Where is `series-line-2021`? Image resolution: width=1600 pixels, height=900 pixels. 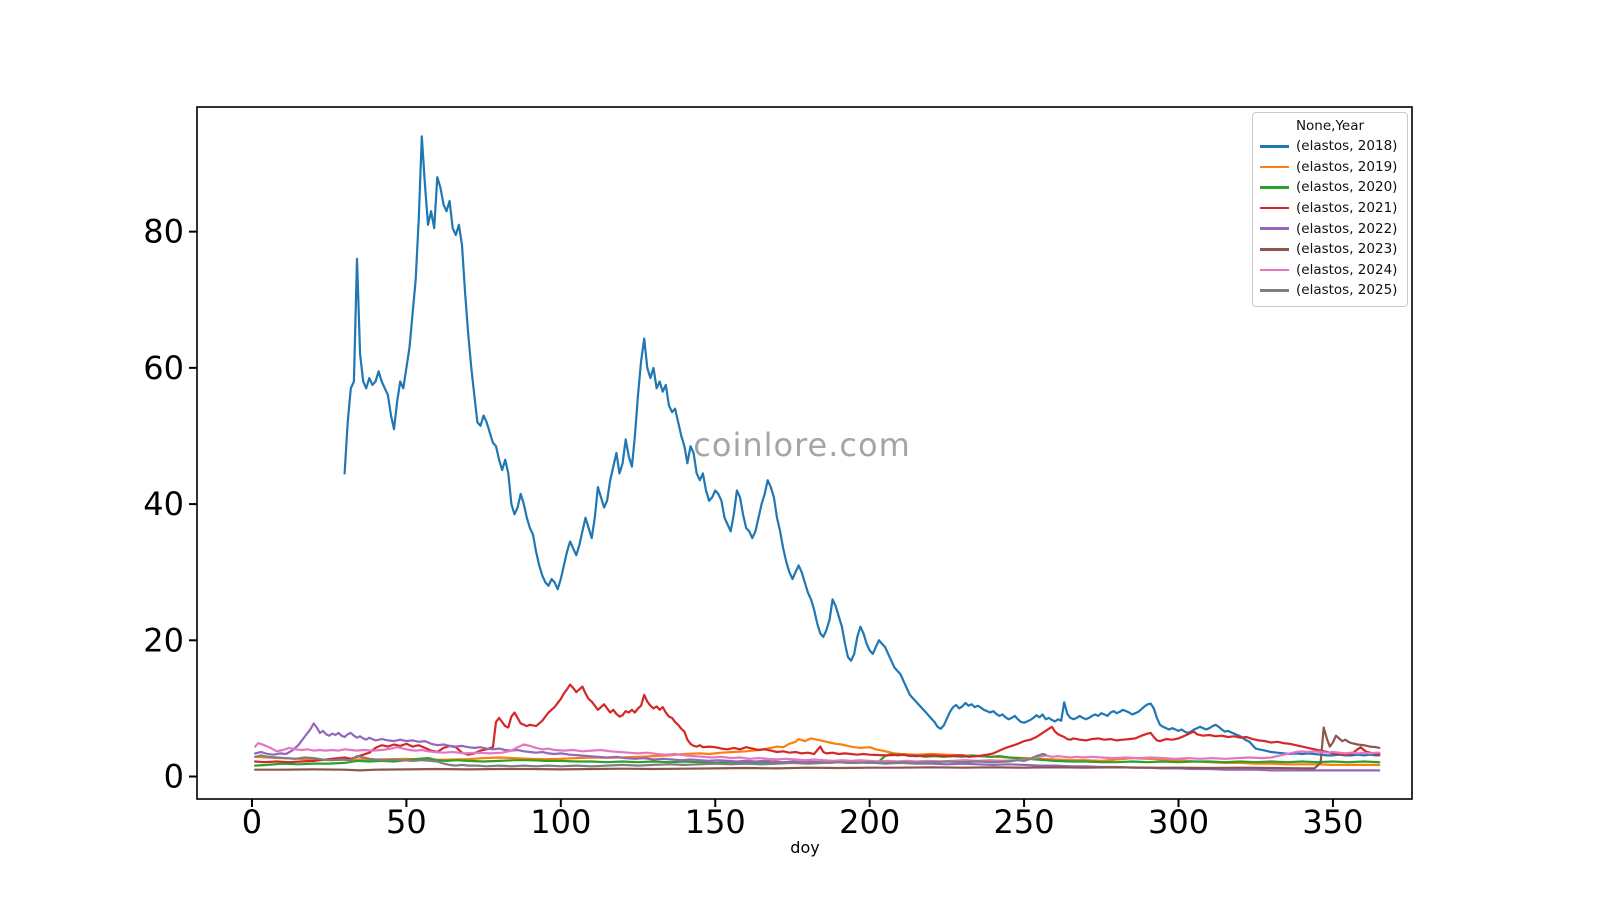 series-line-2021 is located at coordinates (817, 723).